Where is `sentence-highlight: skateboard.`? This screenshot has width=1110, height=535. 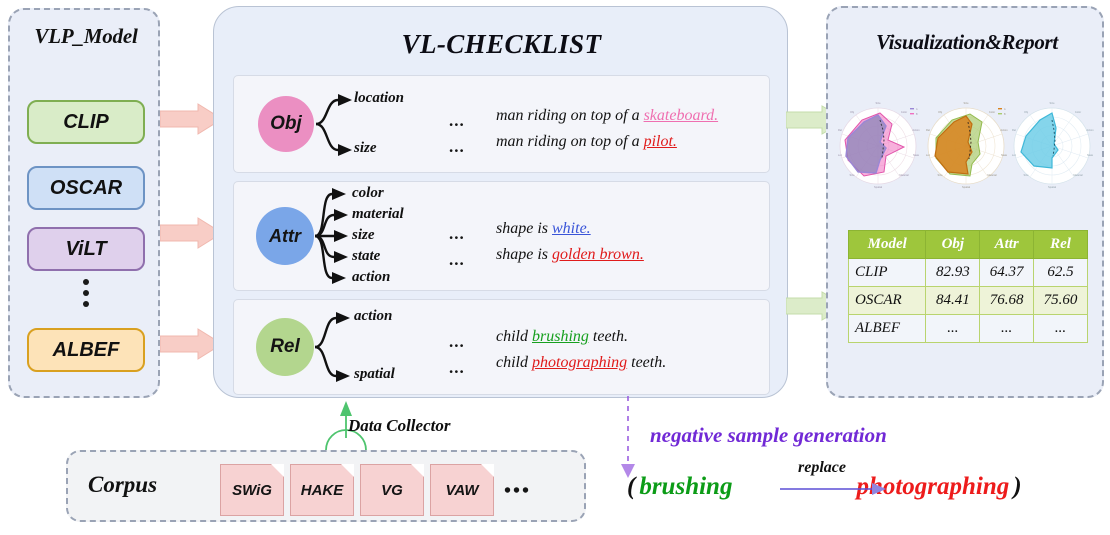 sentence-highlight: skateboard. is located at coordinates (681, 115).